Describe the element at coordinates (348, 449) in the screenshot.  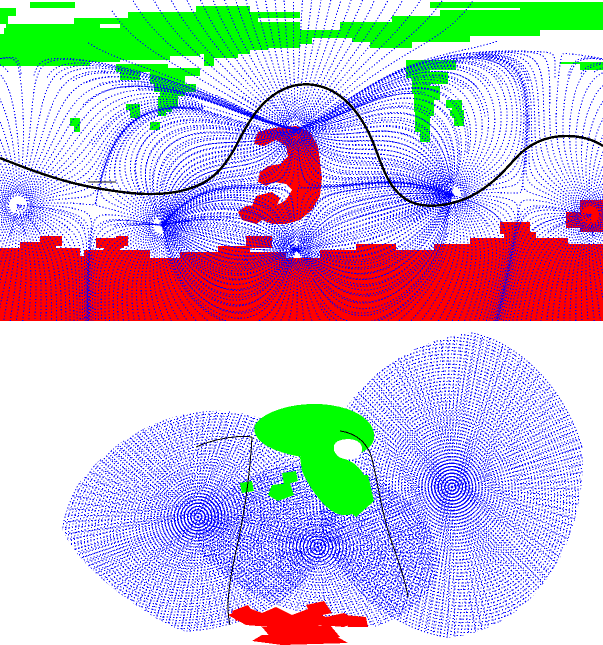
I see `green-cap-hole` at that location.